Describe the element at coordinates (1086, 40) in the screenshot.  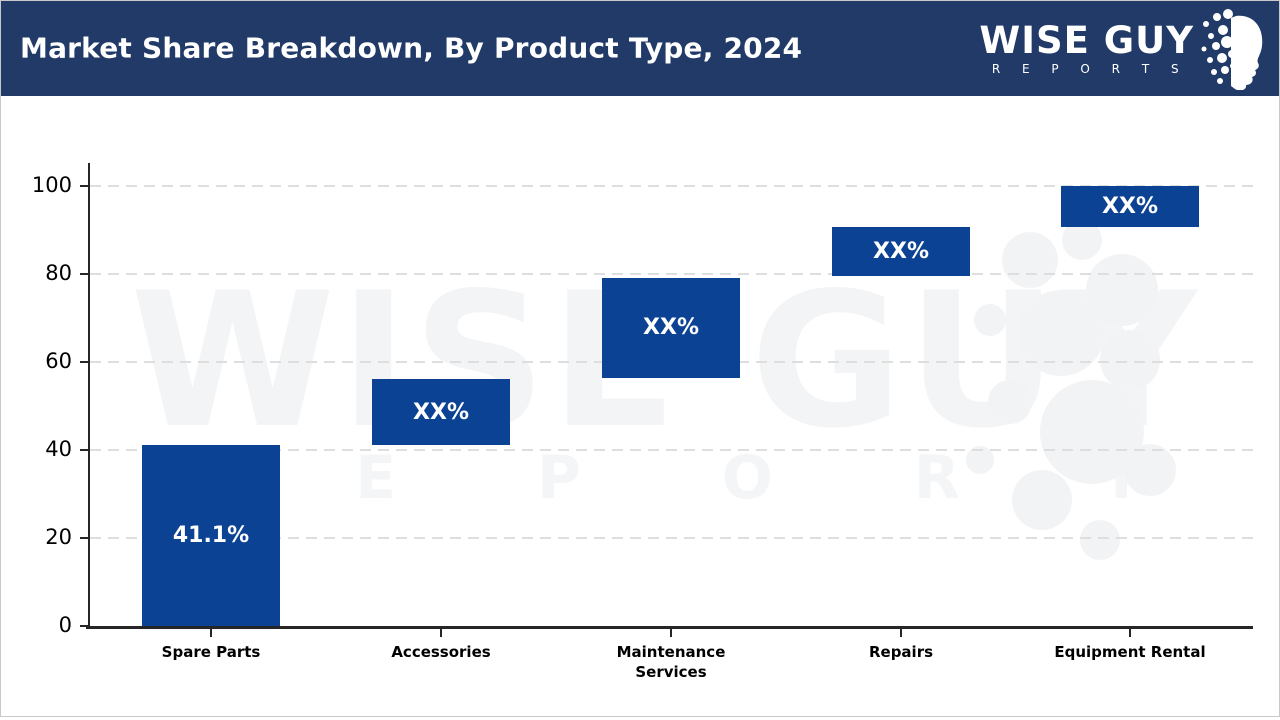
I see `logo-wordmark: WISE GUY` at that location.